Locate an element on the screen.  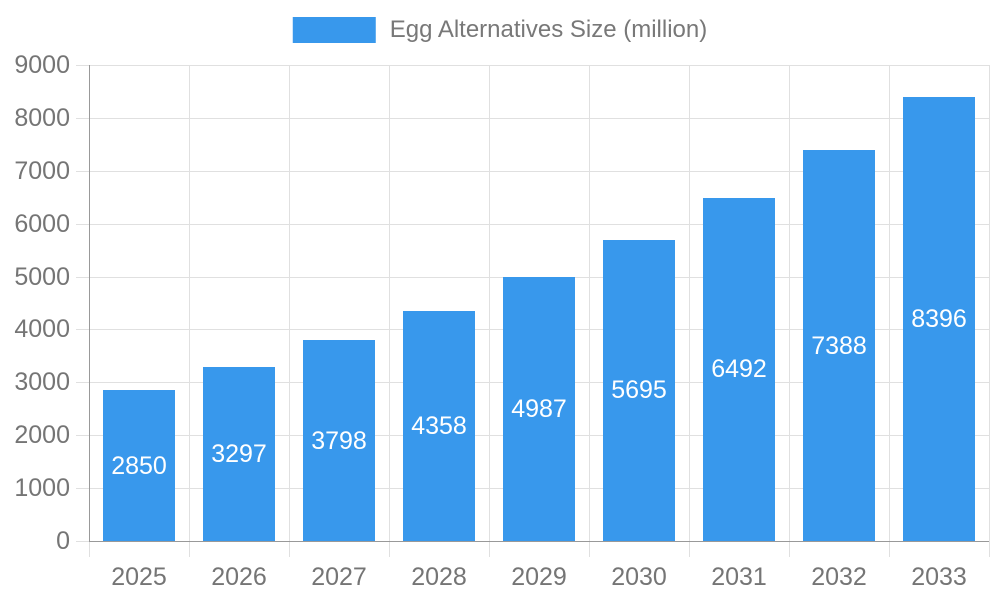
x-axis-tick-label: 2033 is located at coordinates (939, 577).